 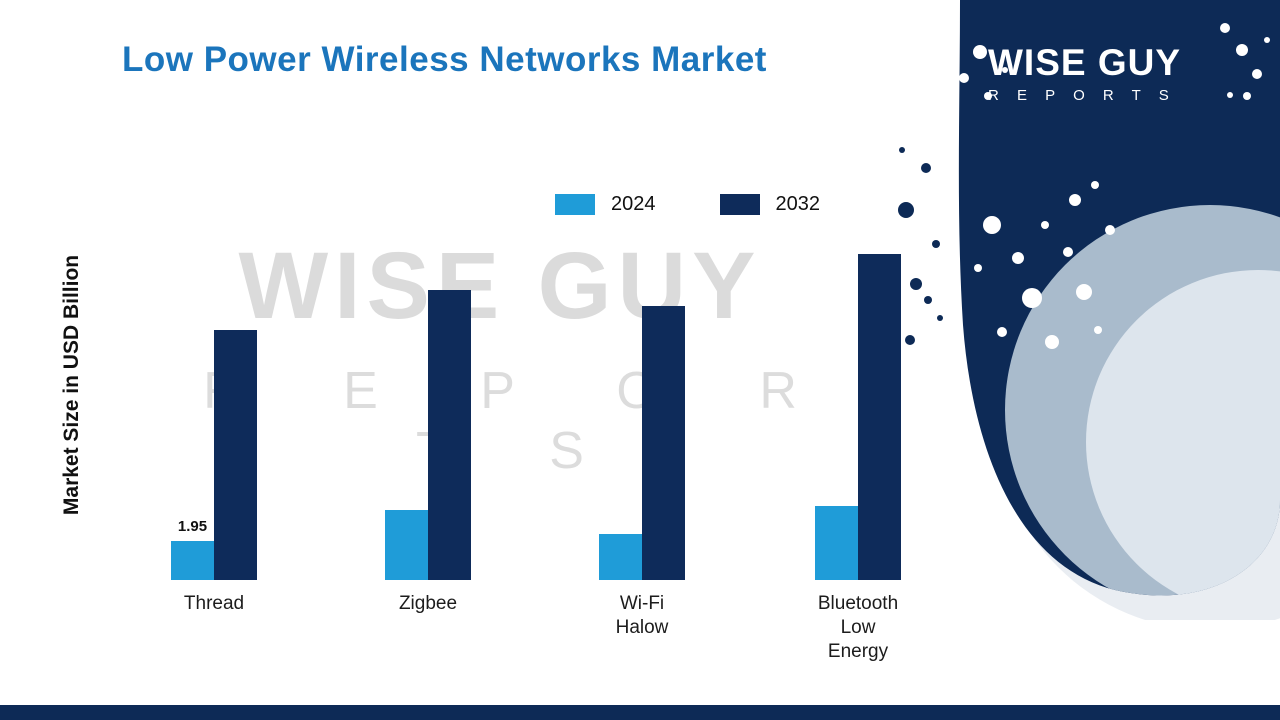 What do you see at coordinates (858, 627) in the screenshot?
I see `category-label-bluetooth-low-energy: Bluetooth Low Energy` at bounding box center [858, 627].